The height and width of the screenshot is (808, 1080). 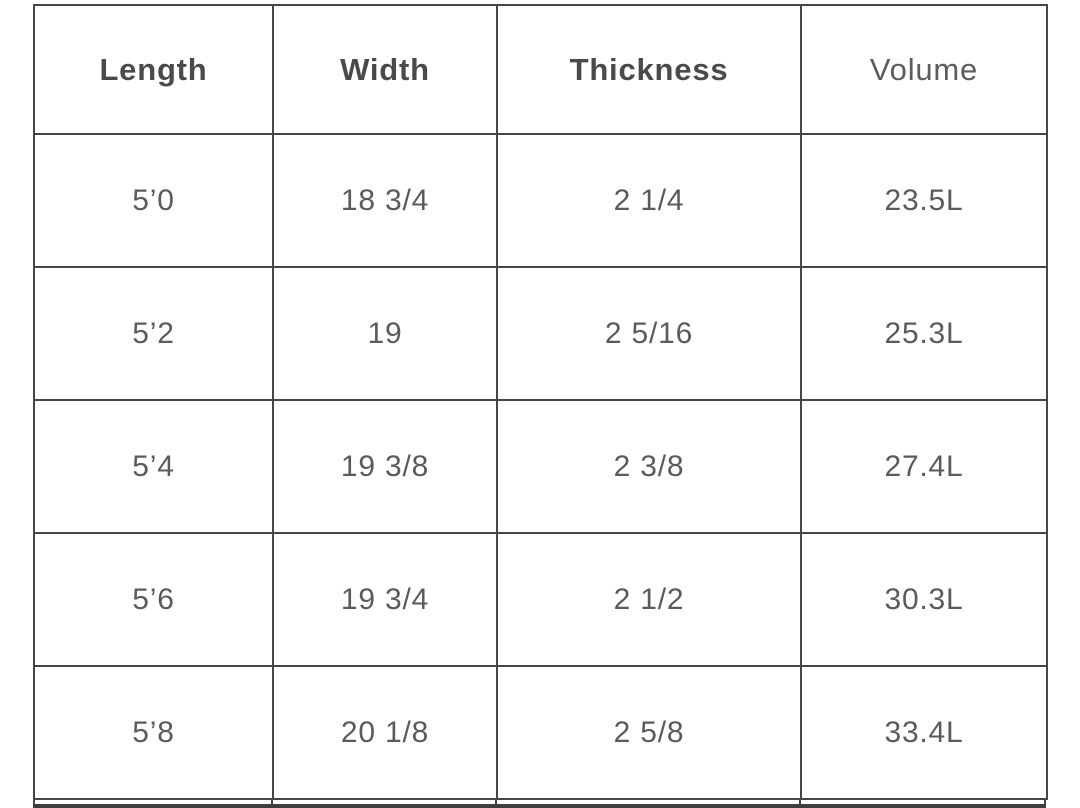 I want to click on cell-volume: 27.4L, so click(x=924, y=466).